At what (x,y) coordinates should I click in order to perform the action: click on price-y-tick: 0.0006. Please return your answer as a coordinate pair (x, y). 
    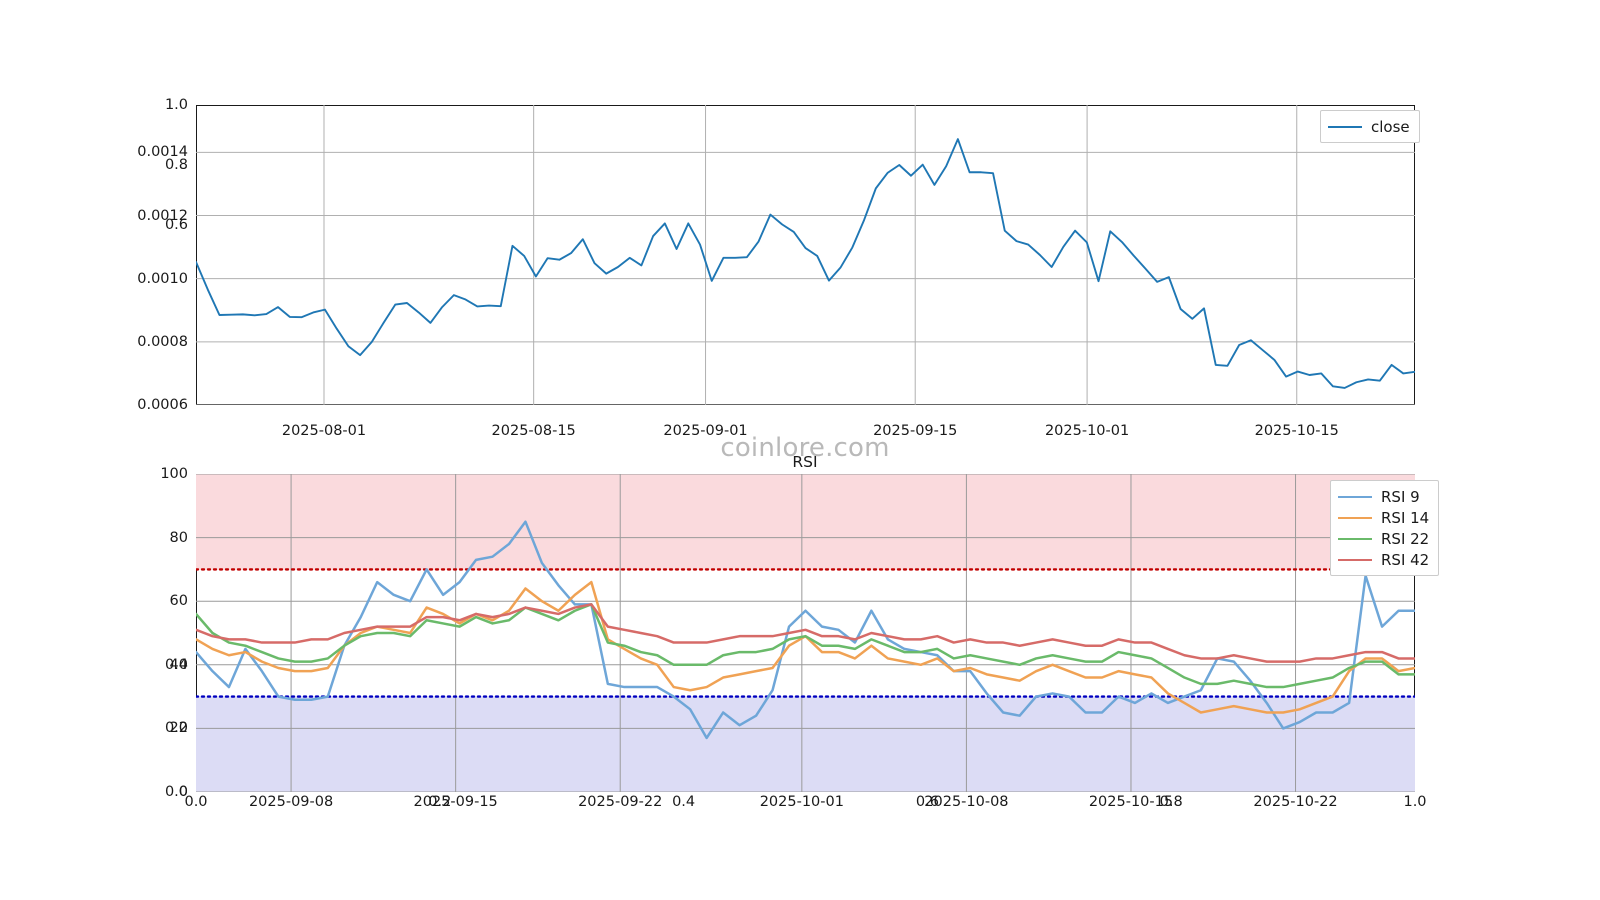
    Looking at the image, I should click on (162, 404).